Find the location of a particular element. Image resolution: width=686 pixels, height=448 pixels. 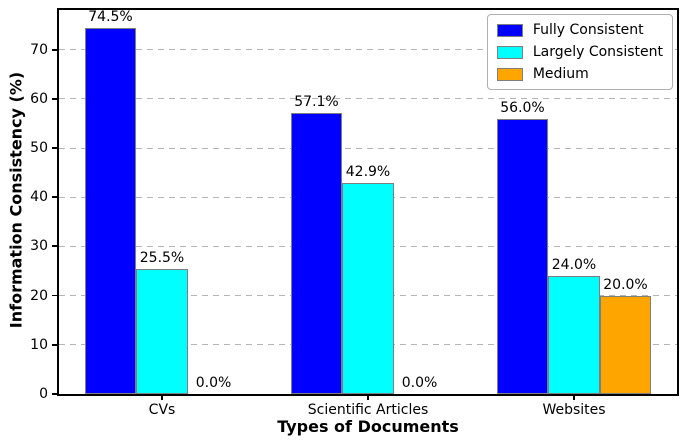

legend-item: Largely Consistent is located at coordinates (579, 52).